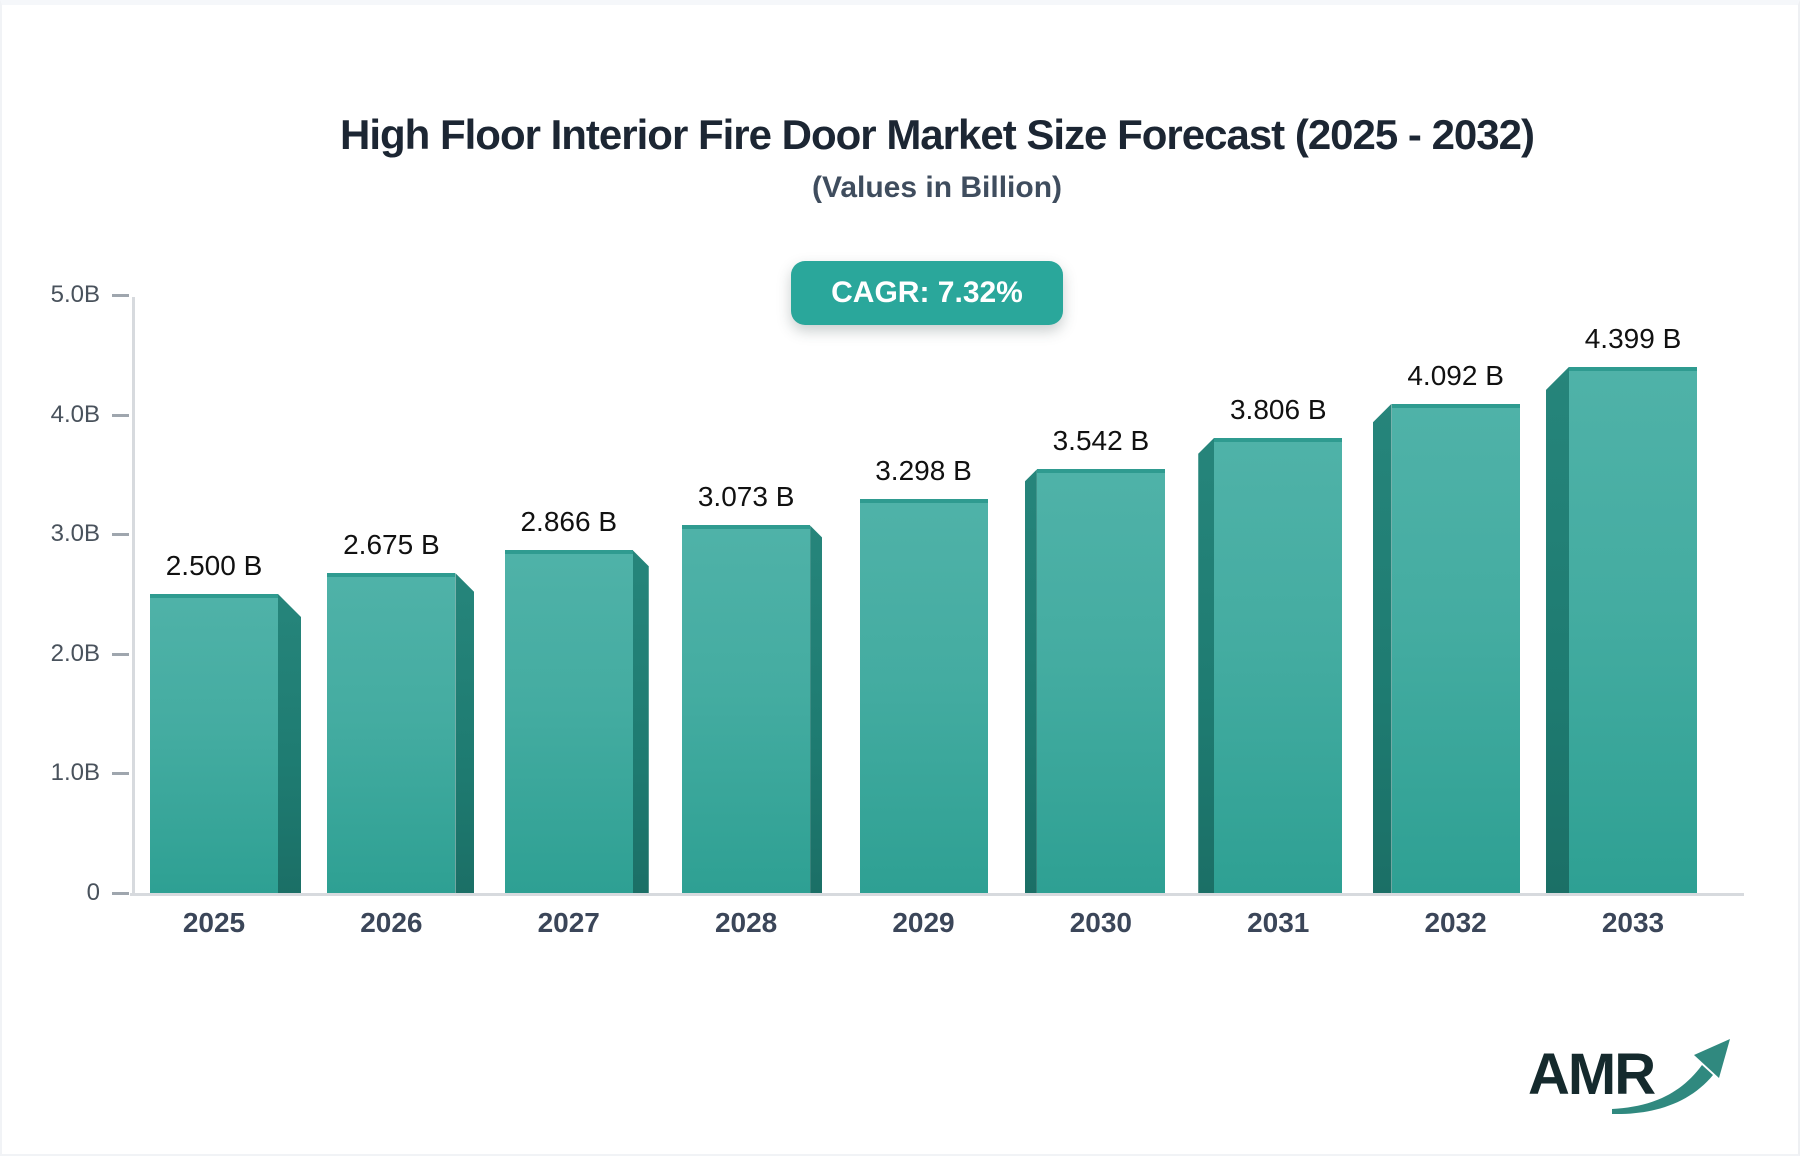 This screenshot has width=1800, height=1156. I want to click on value-label-2025: 2.500 B, so click(214, 565).